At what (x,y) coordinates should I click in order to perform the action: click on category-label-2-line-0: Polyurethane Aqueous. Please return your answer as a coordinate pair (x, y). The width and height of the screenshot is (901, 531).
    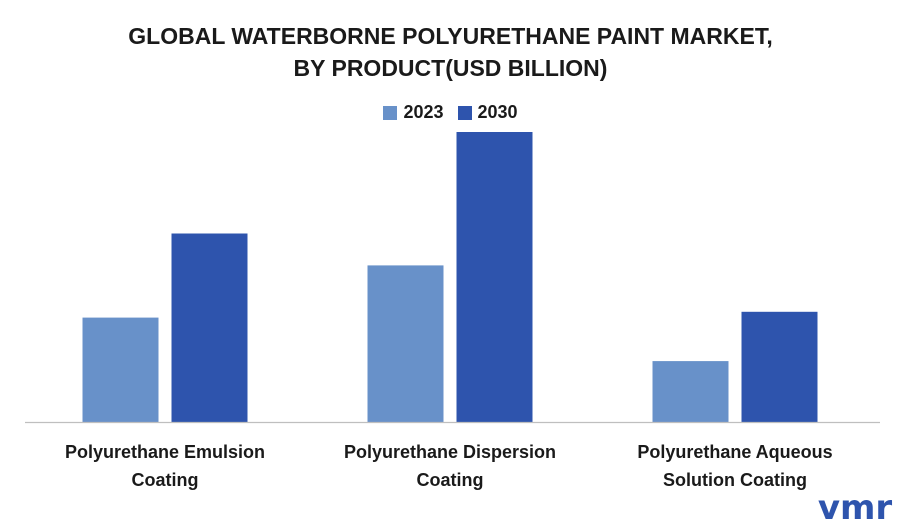
    Looking at the image, I should click on (734, 452).